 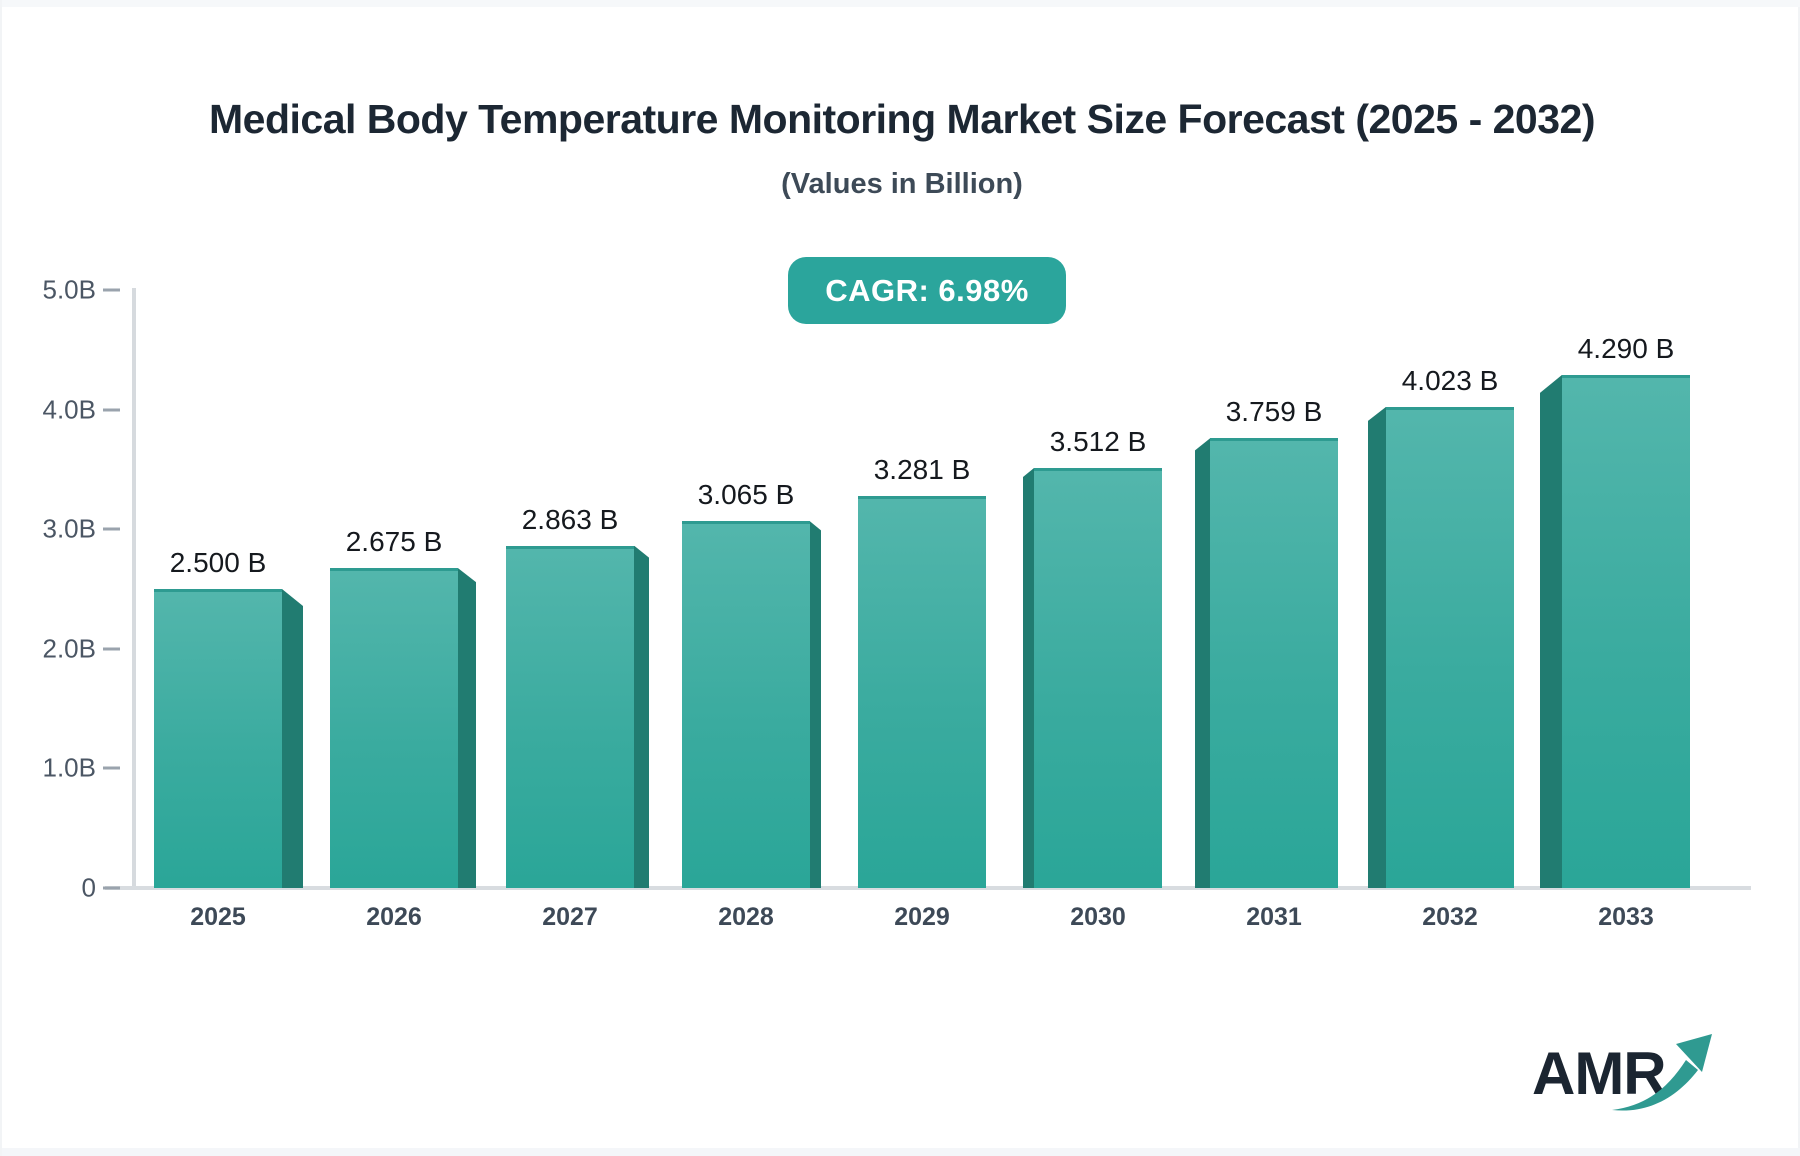 I want to click on amr-logo: AMR, so click(x=1622, y=1072).